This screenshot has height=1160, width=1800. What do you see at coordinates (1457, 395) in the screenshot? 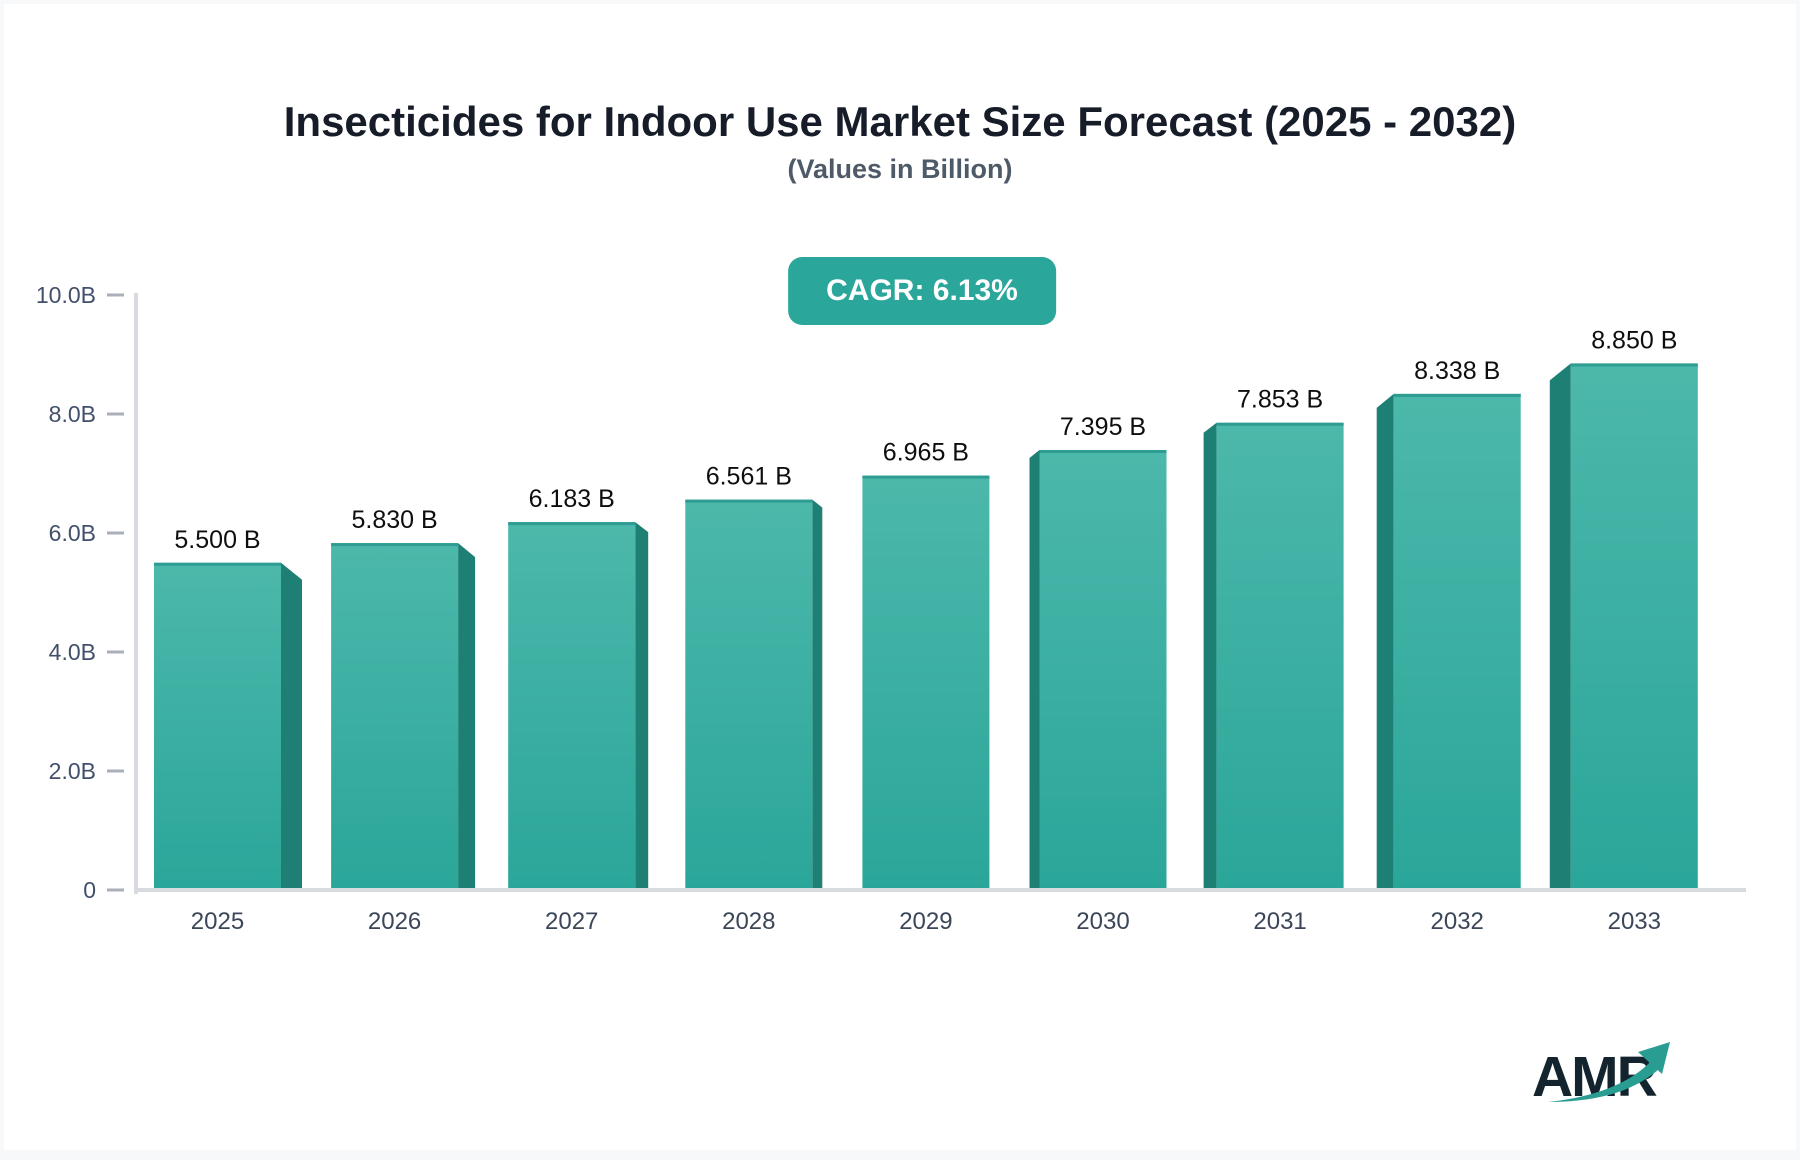
I see `bar-top-edge-2032` at bounding box center [1457, 395].